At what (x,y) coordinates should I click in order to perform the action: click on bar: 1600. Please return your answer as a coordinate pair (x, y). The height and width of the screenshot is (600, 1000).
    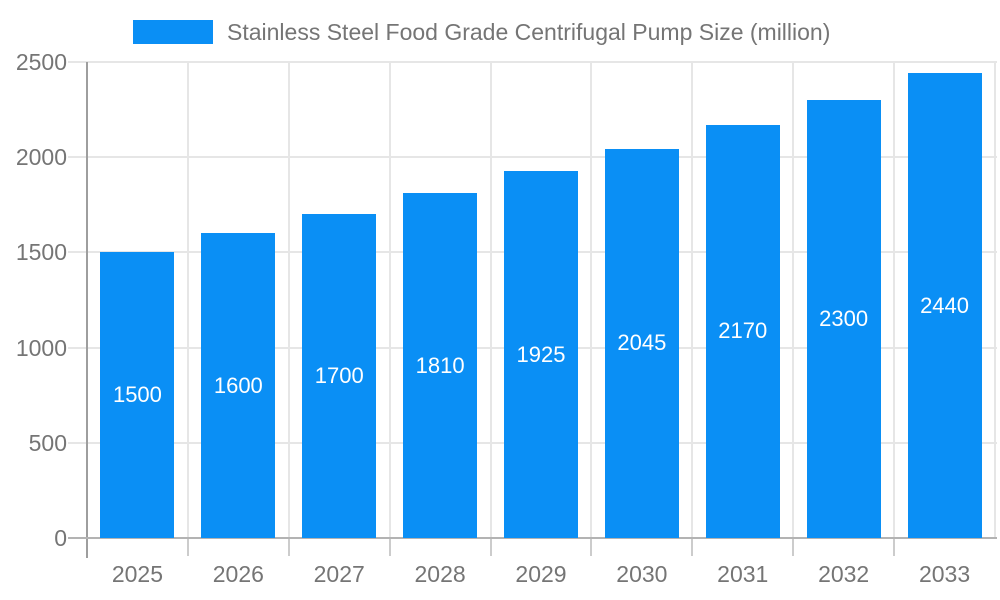
    Looking at the image, I should click on (238, 385).